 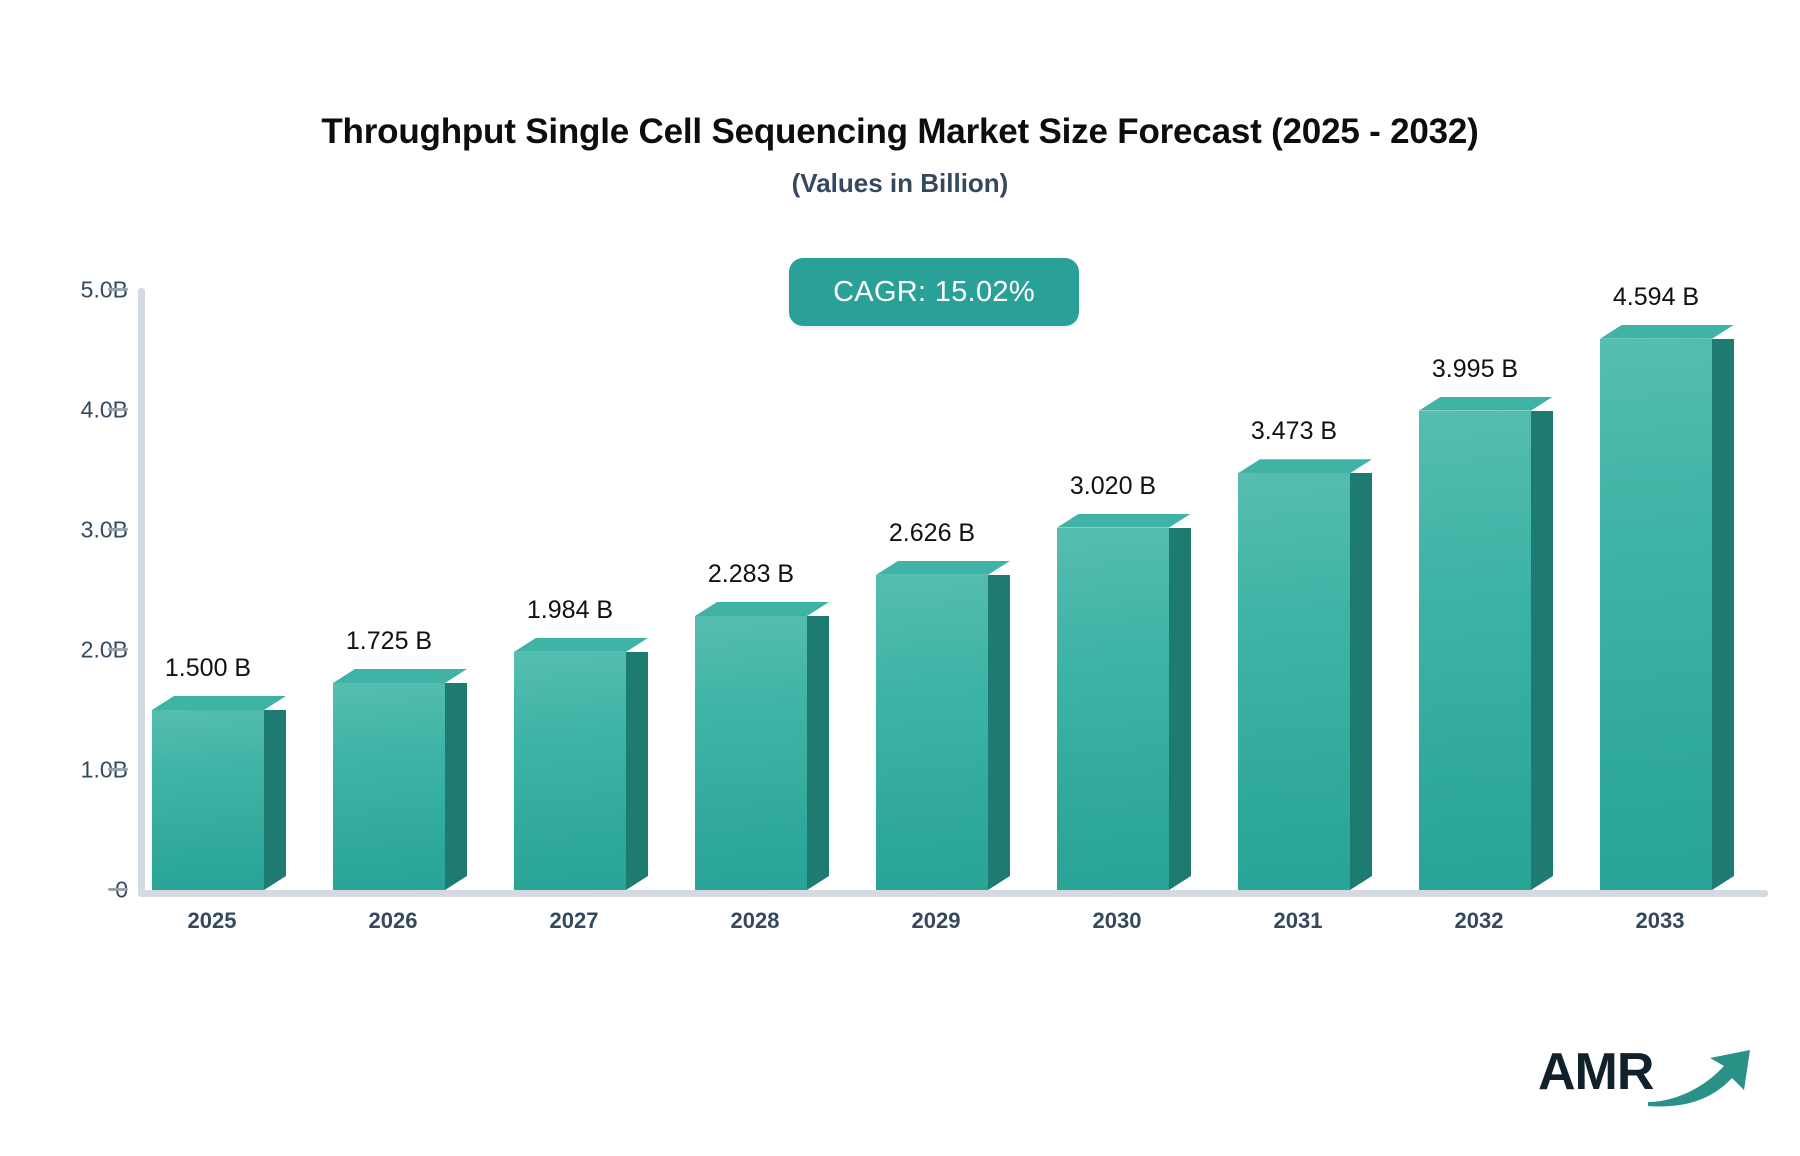 I want to click on x-axis-label: 2032, so click(x=1479, y=920).